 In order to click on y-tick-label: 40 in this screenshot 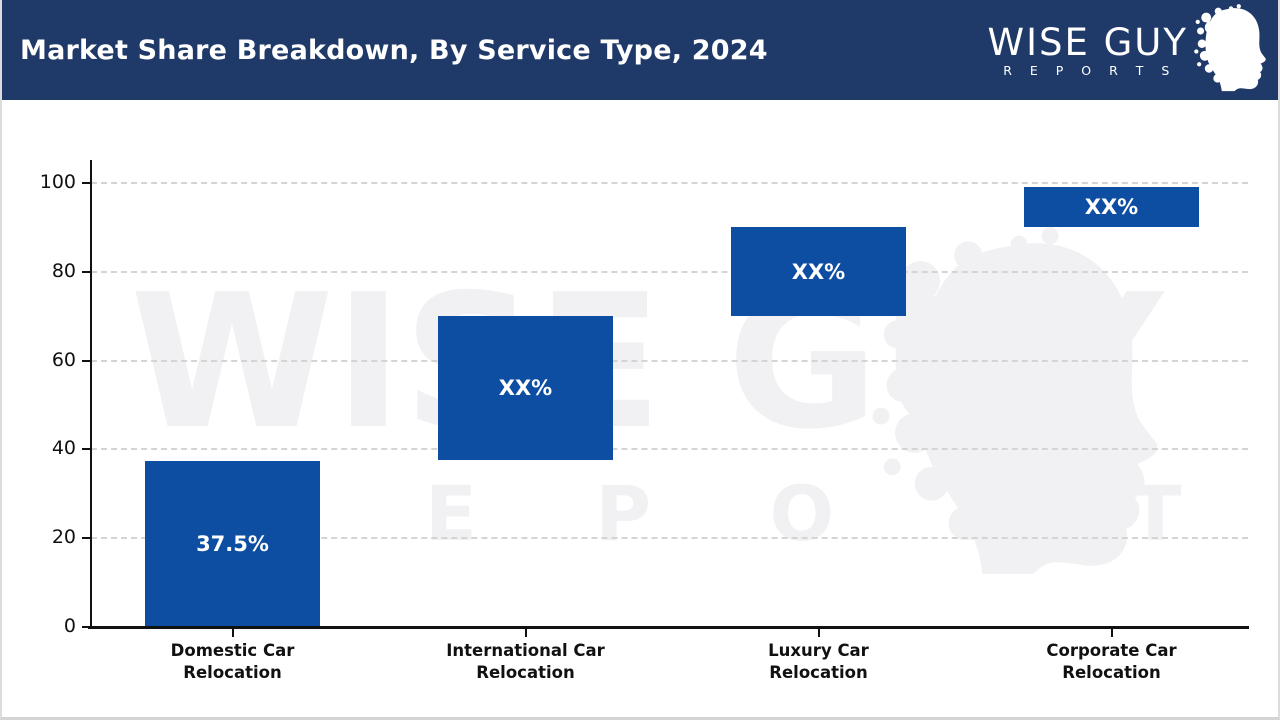, I will do `click(63, 448)`.